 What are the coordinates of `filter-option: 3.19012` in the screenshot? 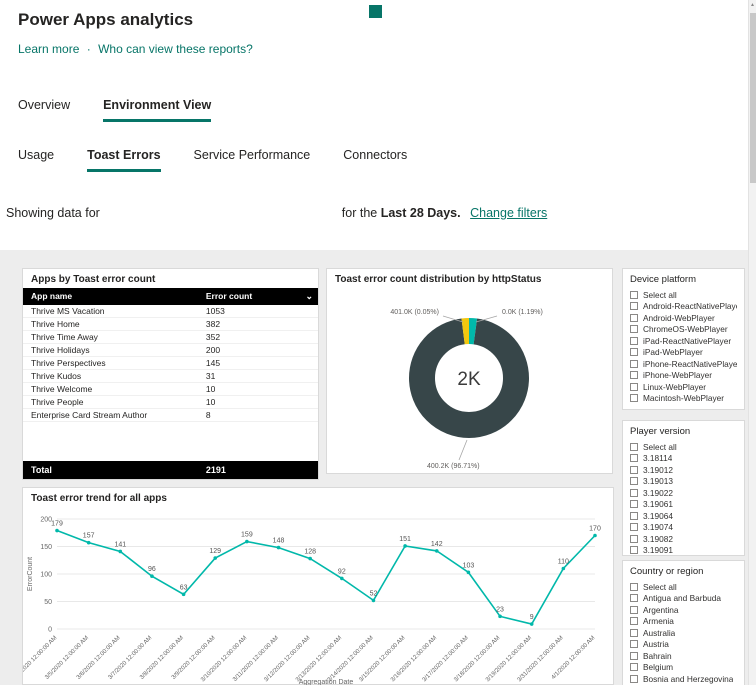 It's located at (683, 470).